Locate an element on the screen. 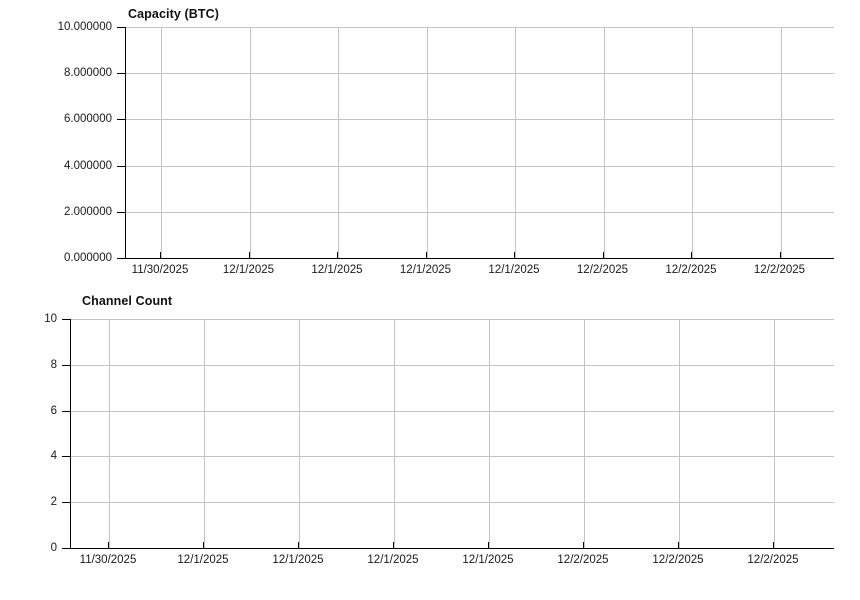 This screenshot has height=600, width=860. y-axis-tick-label: 4 is located at coordinates (53, 456).